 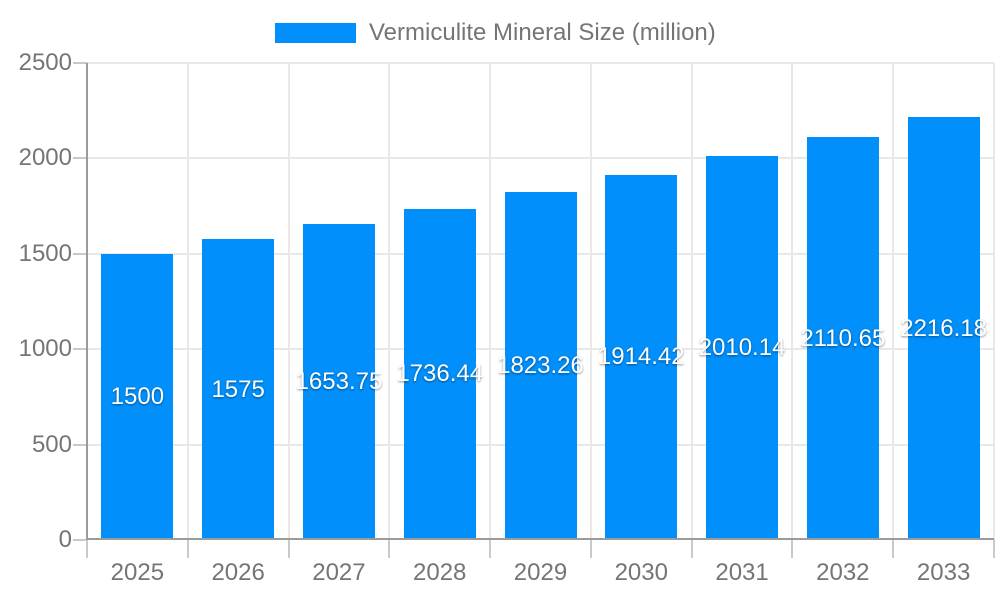 I want to click on bar-value-label: 1736.44, so click(x=440, y=374).